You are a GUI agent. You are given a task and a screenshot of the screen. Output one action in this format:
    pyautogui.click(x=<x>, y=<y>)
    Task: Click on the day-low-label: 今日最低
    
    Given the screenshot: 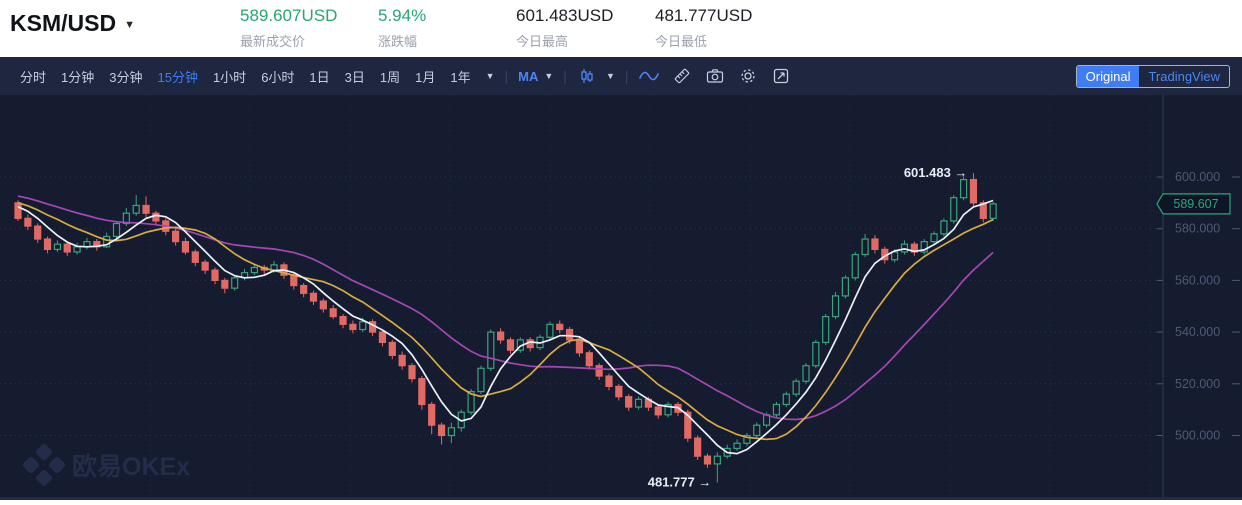 What is the action you would take?
    pyautogui.click(x=681, y=41)
    